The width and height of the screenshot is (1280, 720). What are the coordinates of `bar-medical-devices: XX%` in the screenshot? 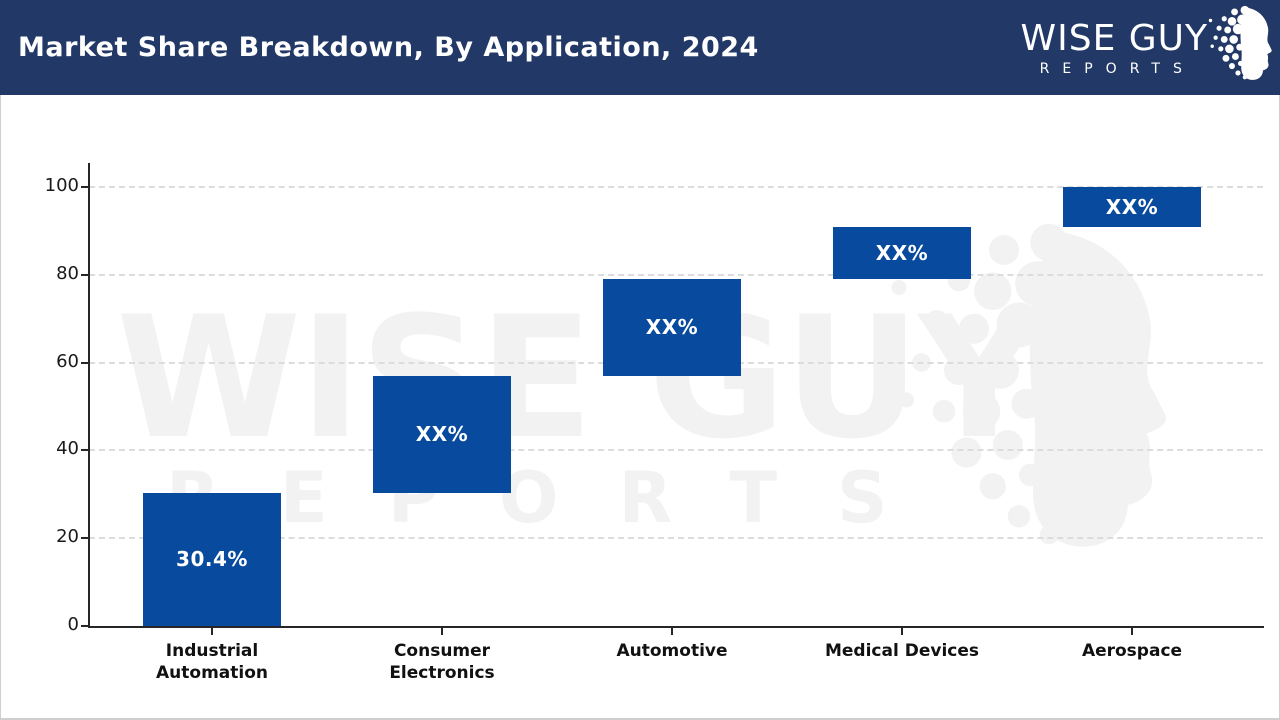 It's located at (902, 253).